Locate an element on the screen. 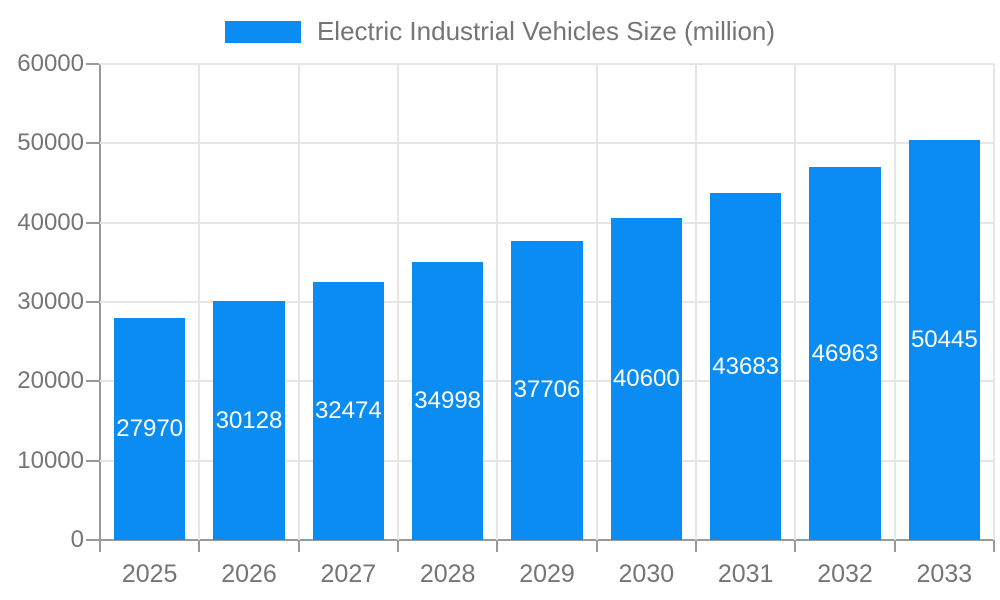 Image resolution: width=1000 pixels, height=600 pixels. bar-value-label: 32474 is located at coordinates (348, 411).